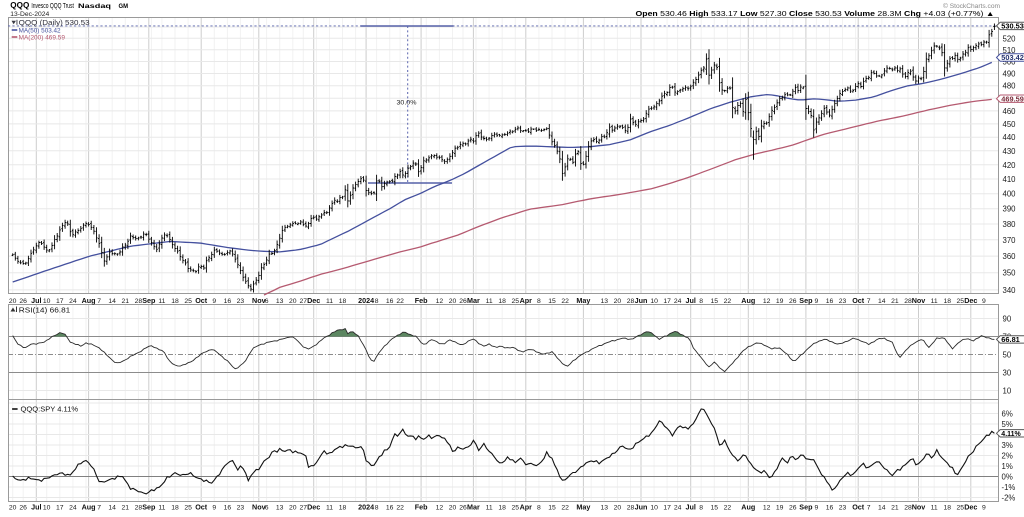  What do you see at coordinates (641, 507) in the screenshot?
I see `svg-text: Jun` at bounding box center [641, 507].